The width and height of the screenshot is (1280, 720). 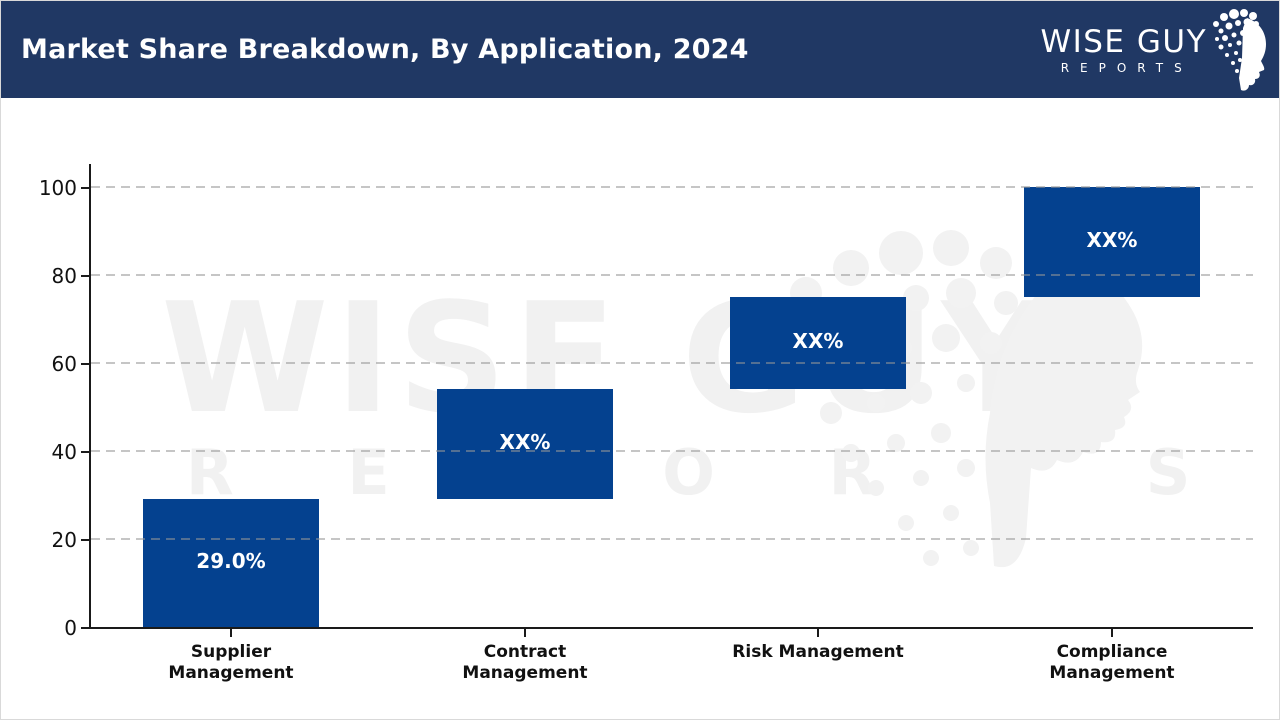 What do you see at coordinates (57, 188) in the screenshot?
I see `y-tick-label: 100` at bounding box center [57, 188].